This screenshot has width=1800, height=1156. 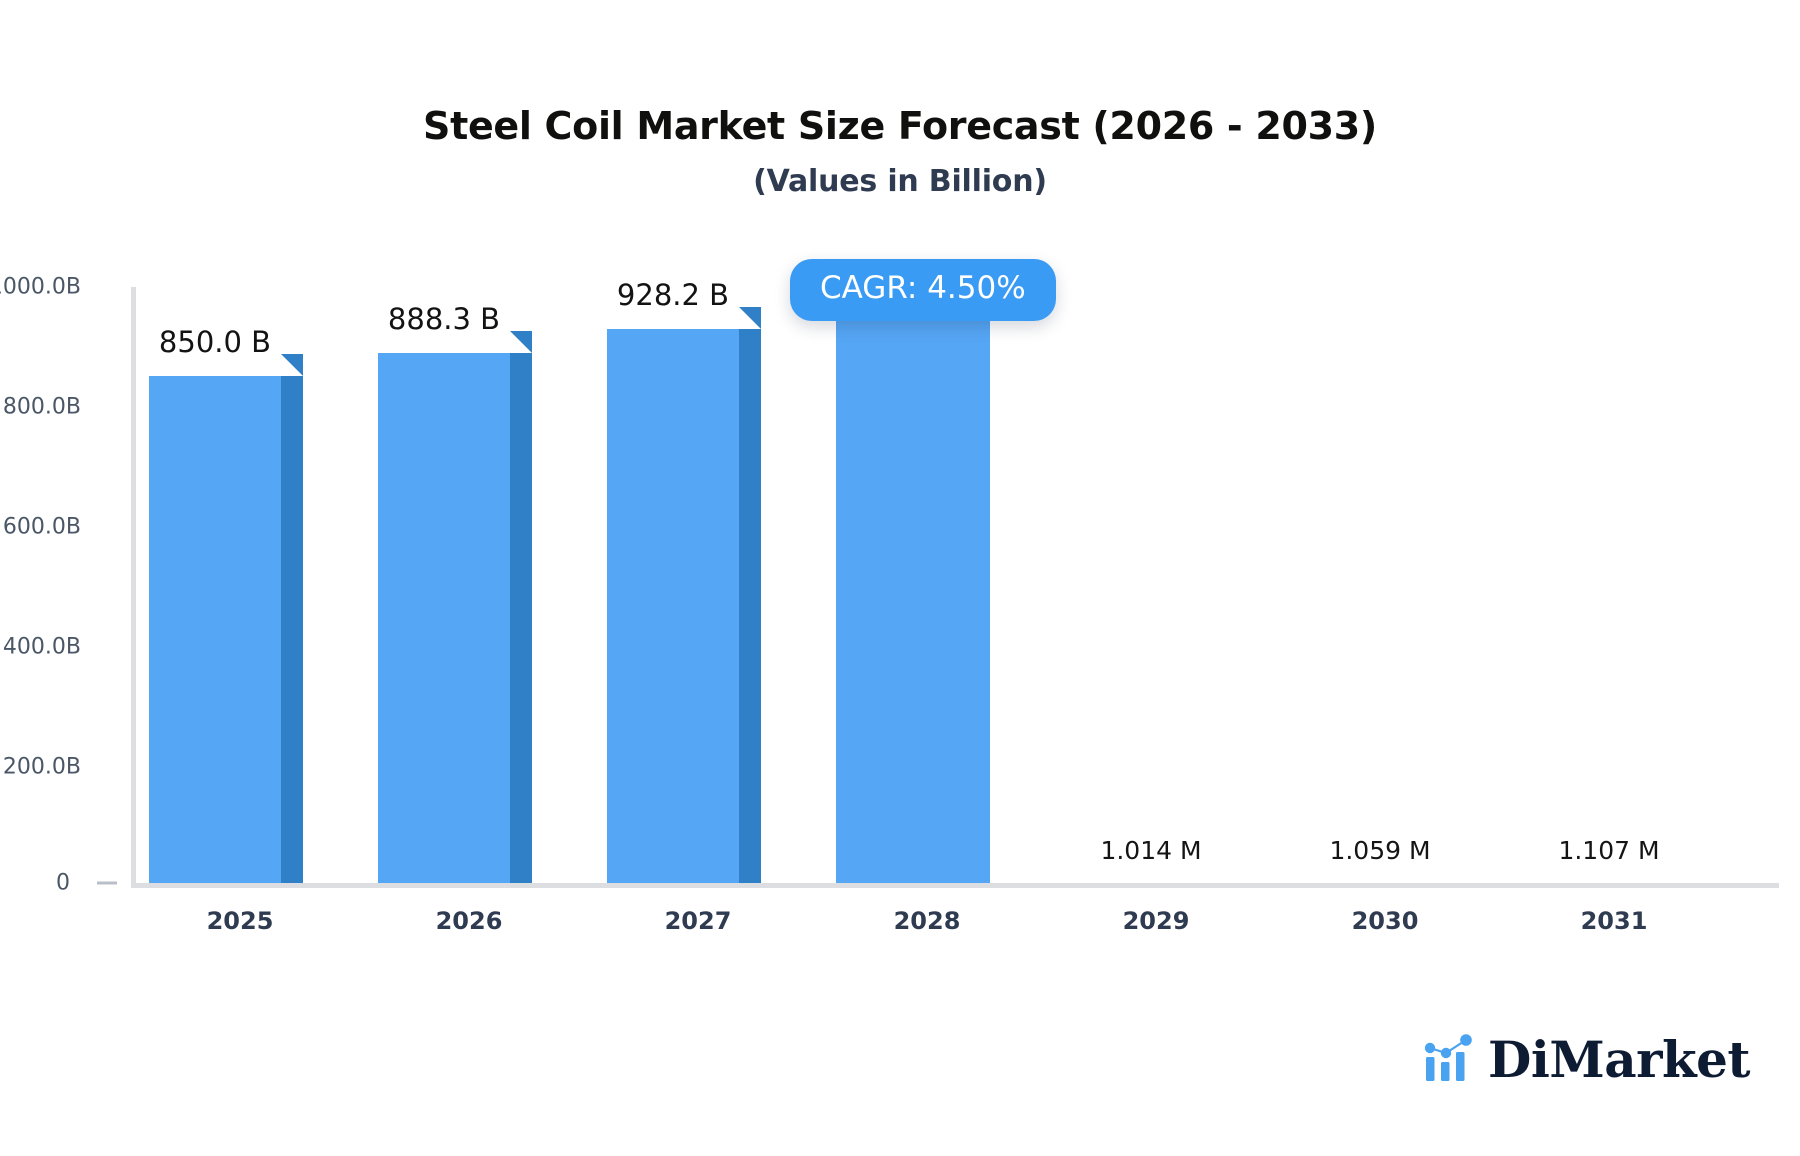 What do you see at coordinates (923, 290) in the screenshot?
I see `cagr-badge: CAGR: 4.50%` at bounding box center [923, 290].